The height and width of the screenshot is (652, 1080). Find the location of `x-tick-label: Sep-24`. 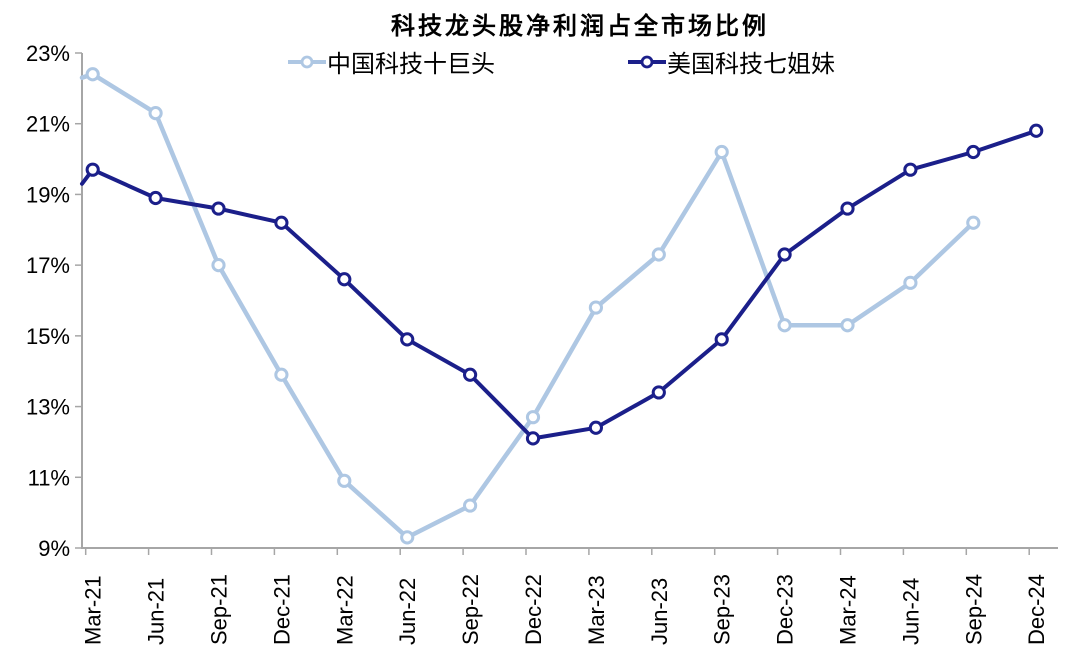

x-tick-label: Sep-24 is located at coordinates (973, 609).